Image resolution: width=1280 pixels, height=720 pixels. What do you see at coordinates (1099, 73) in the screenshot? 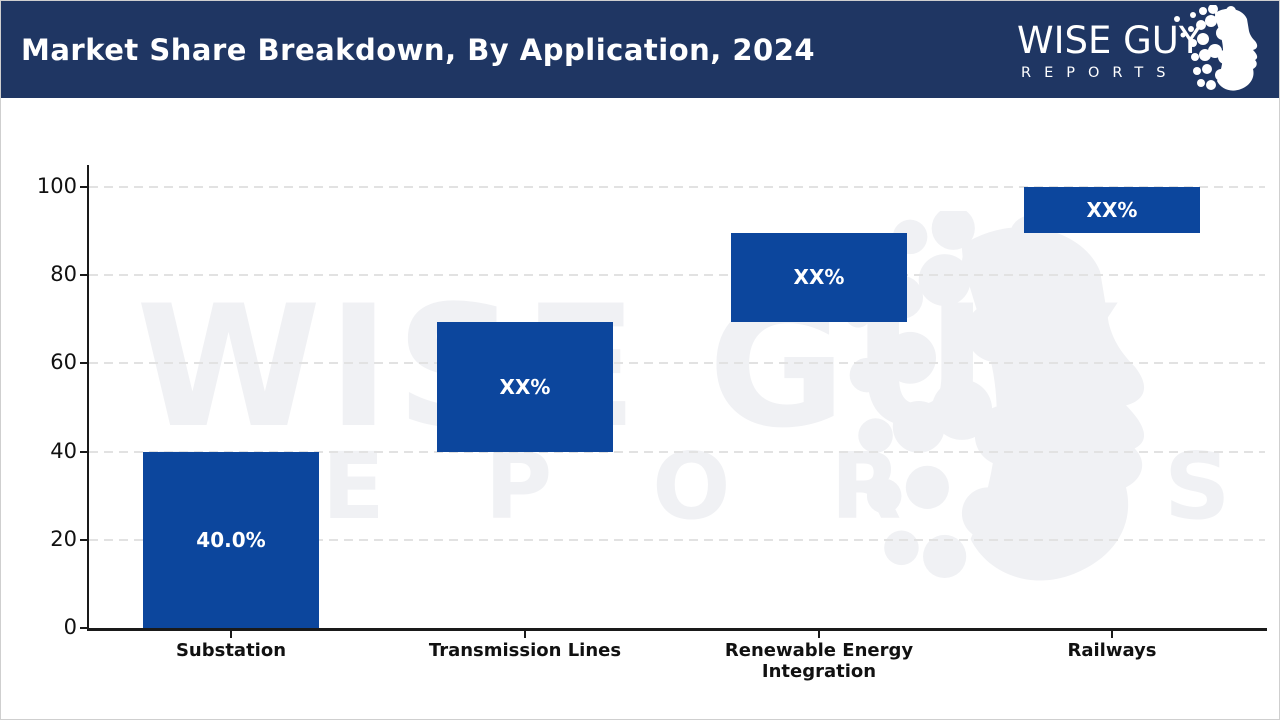
I see `logo-text-line2: REPORTS` at bounding box center [1099, 73].